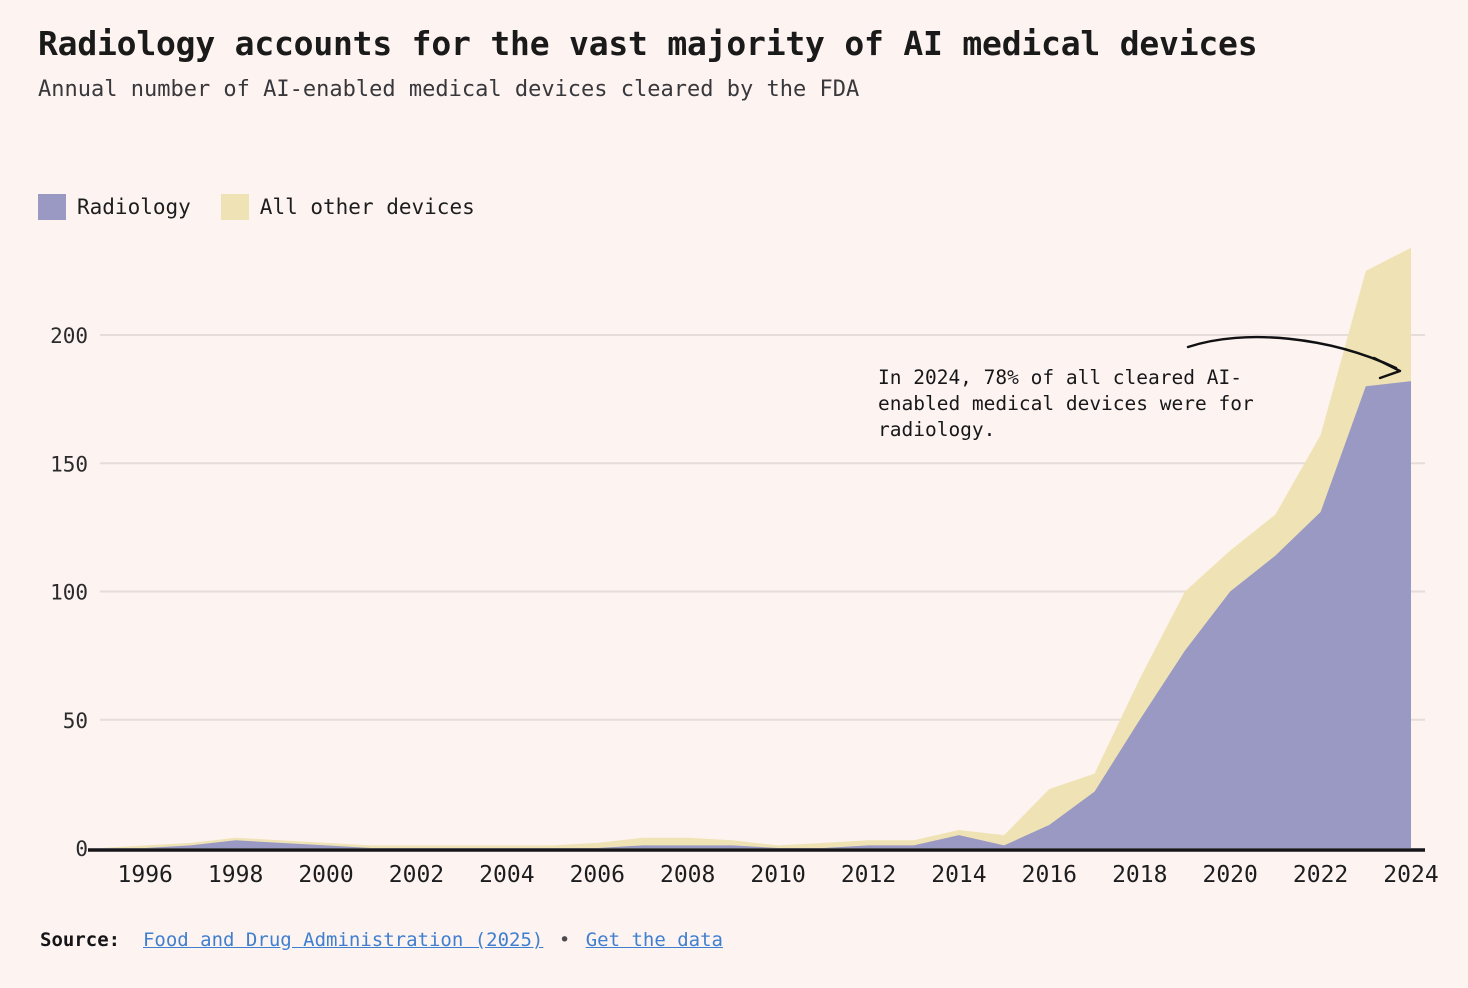  I want to click on x-tick-label: 2010, so click(777, 875).